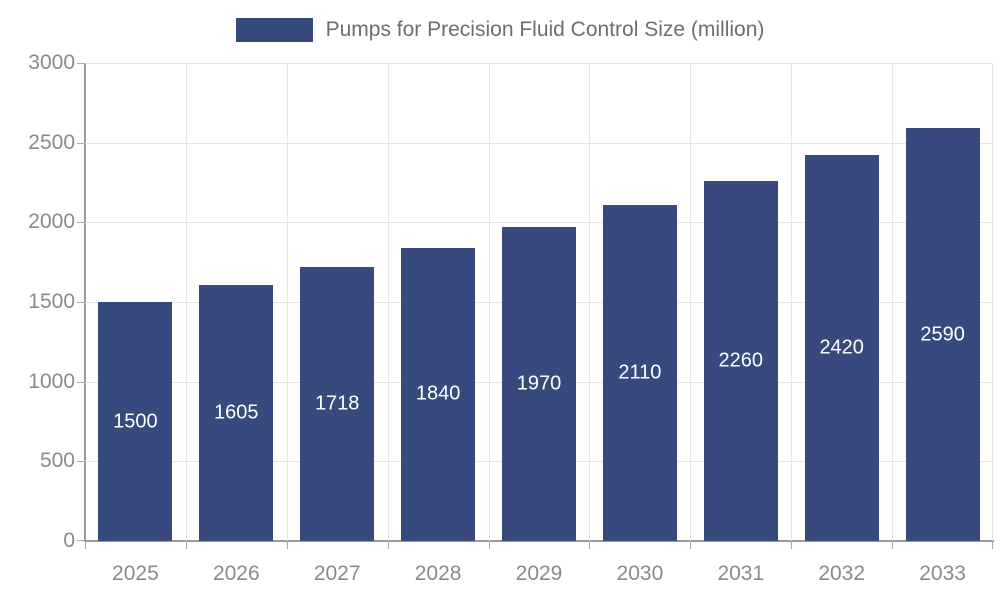 This screenshot has width=1000, height=600. Describe the element at coordinates (51, 62) in the screenshot. I see `y-tick-label: 3000` at that location.